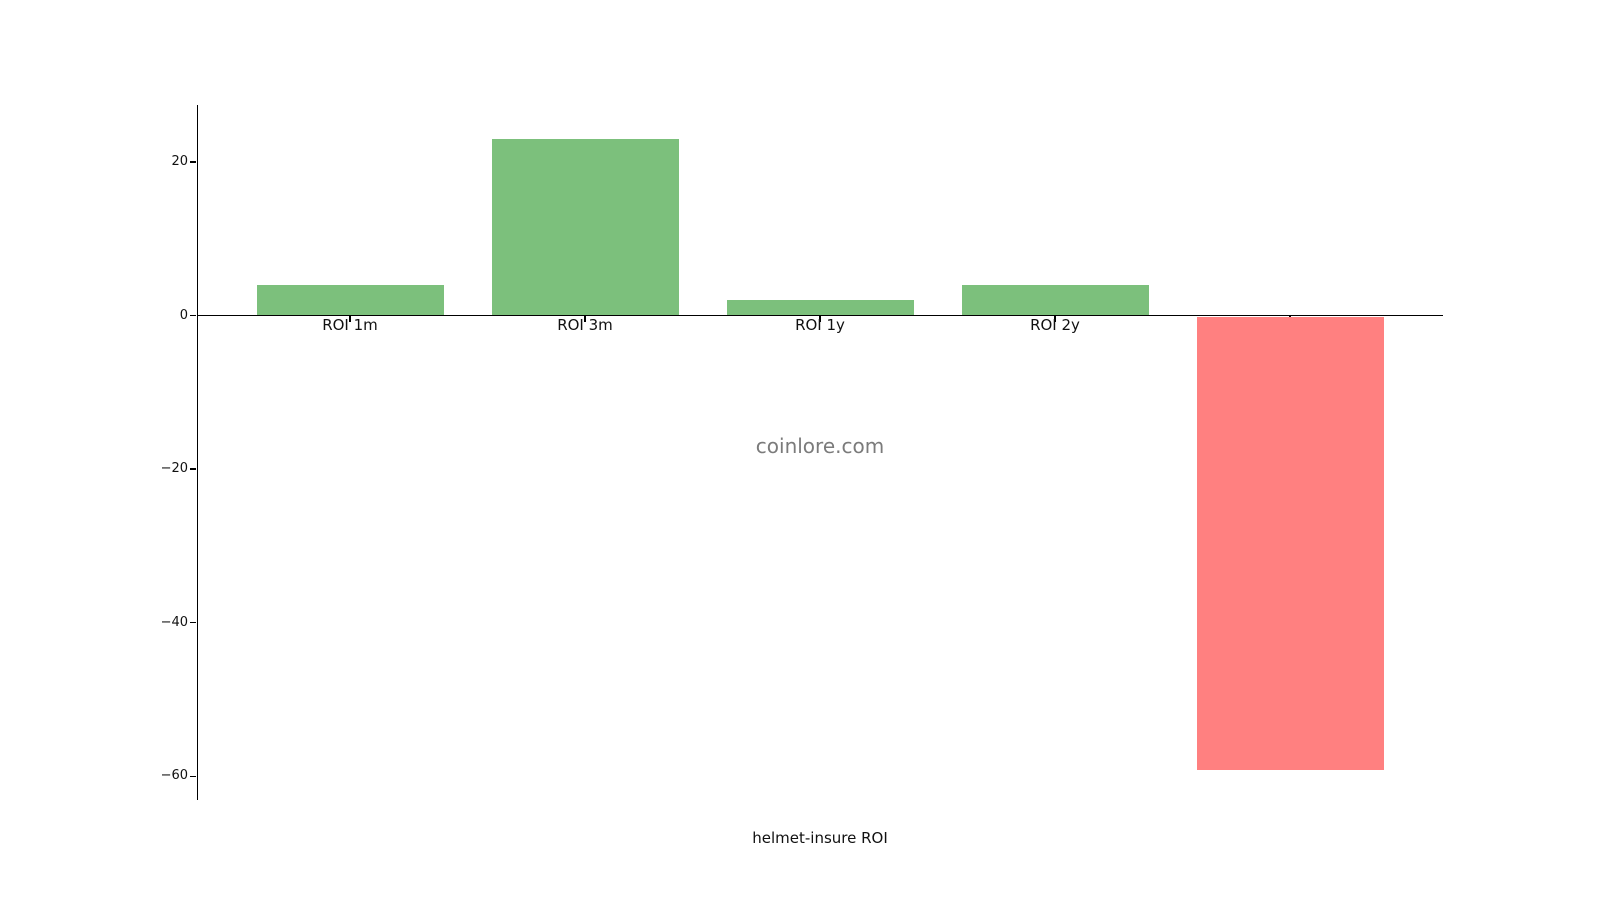  Describe the element at coordinates (193, 776) in the screenshot. I see `y-tick--60` at that location.